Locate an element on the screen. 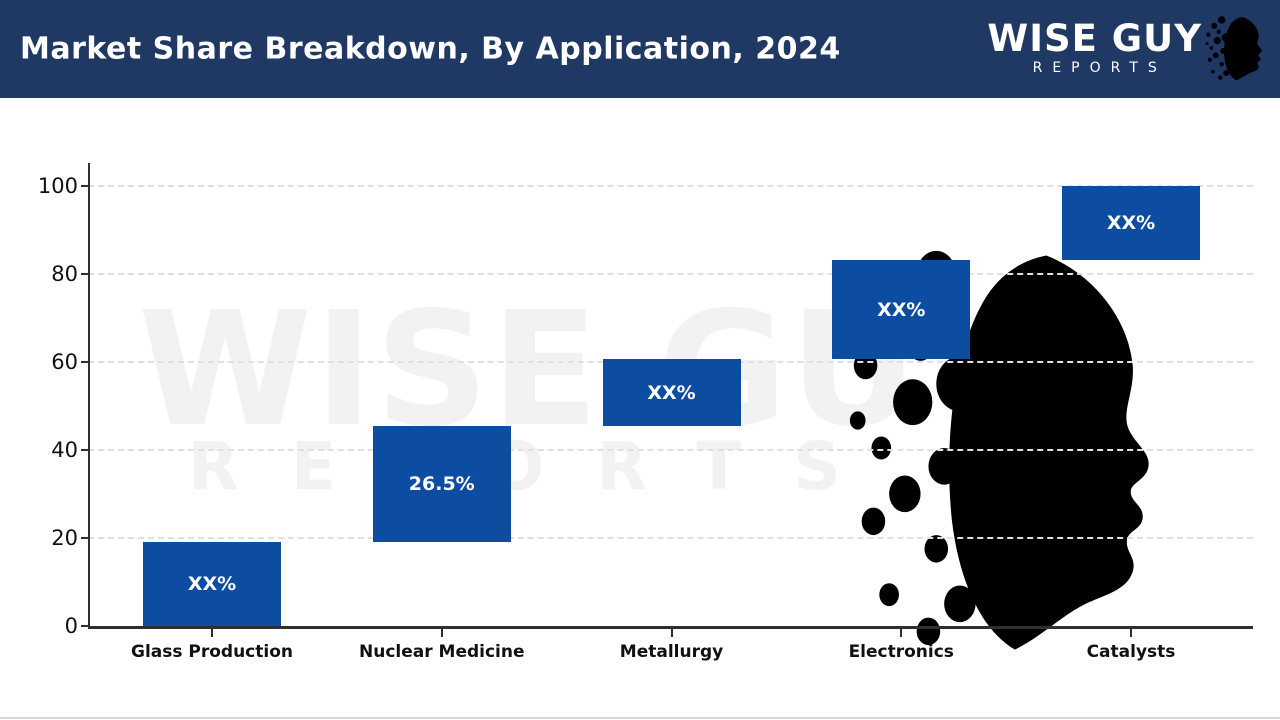  bar-nuclear-medicine: 26.5% is located at coordinates (441, 484).